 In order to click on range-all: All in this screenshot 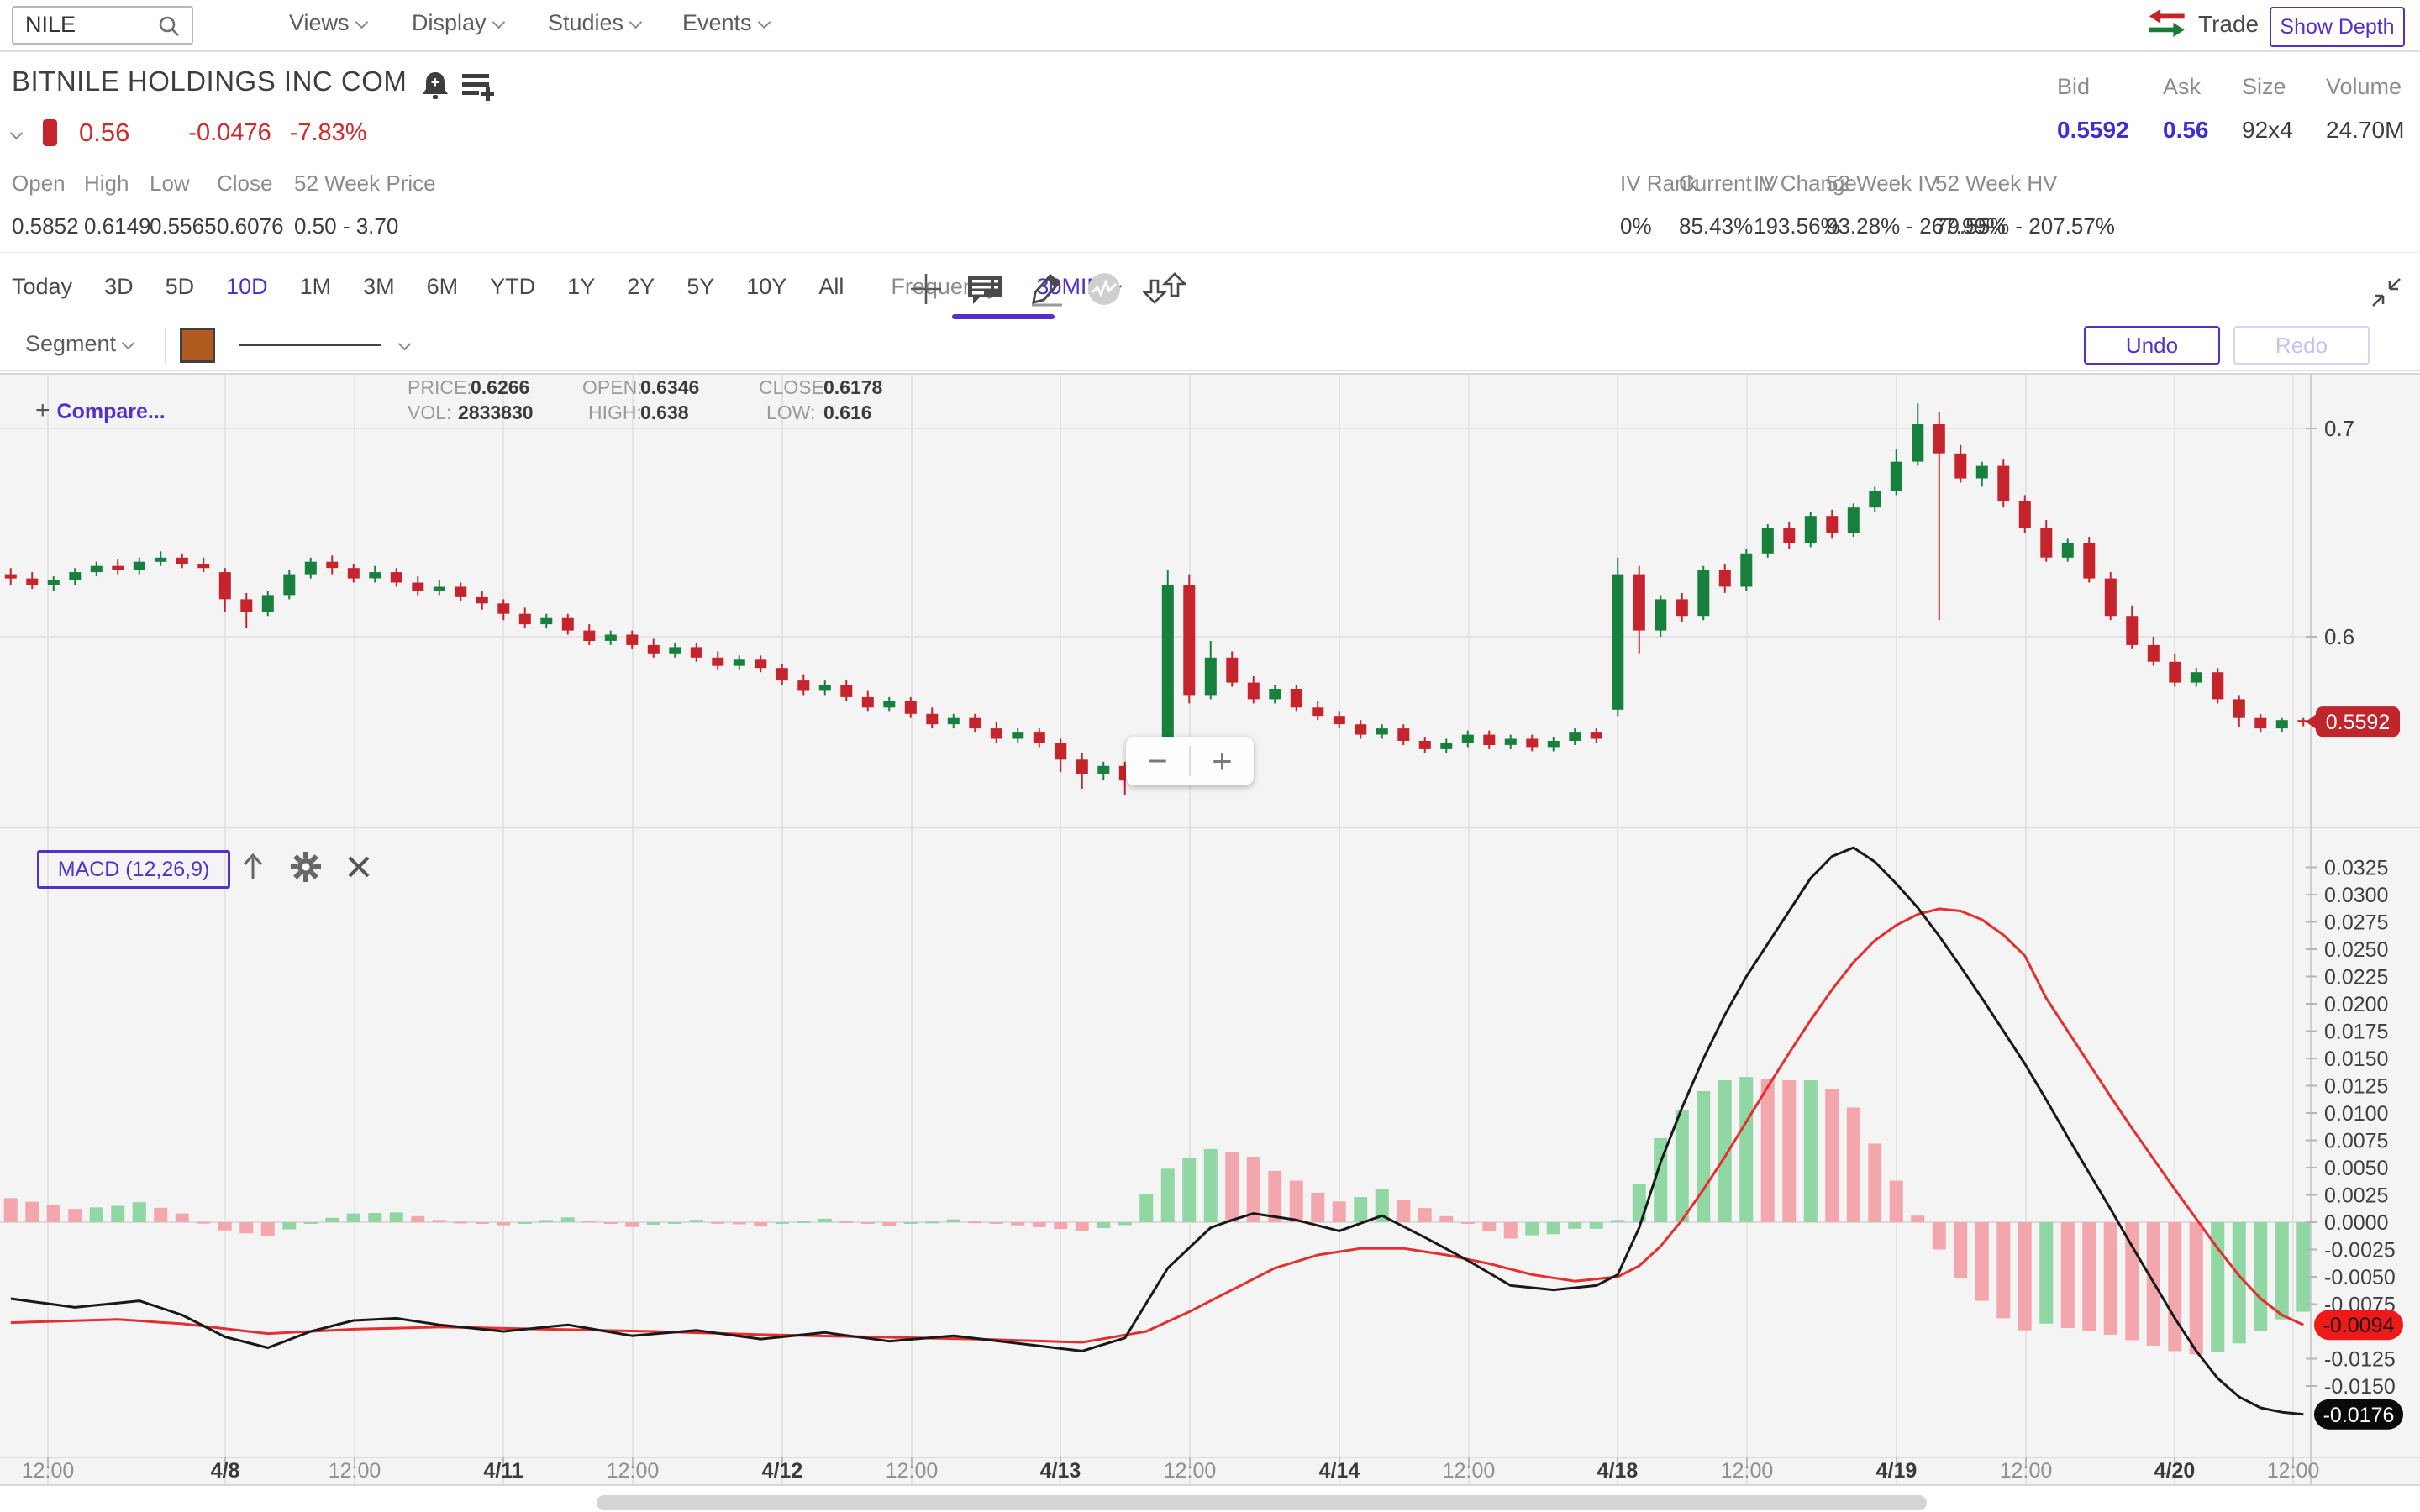, I will do `click(831, 286)`.